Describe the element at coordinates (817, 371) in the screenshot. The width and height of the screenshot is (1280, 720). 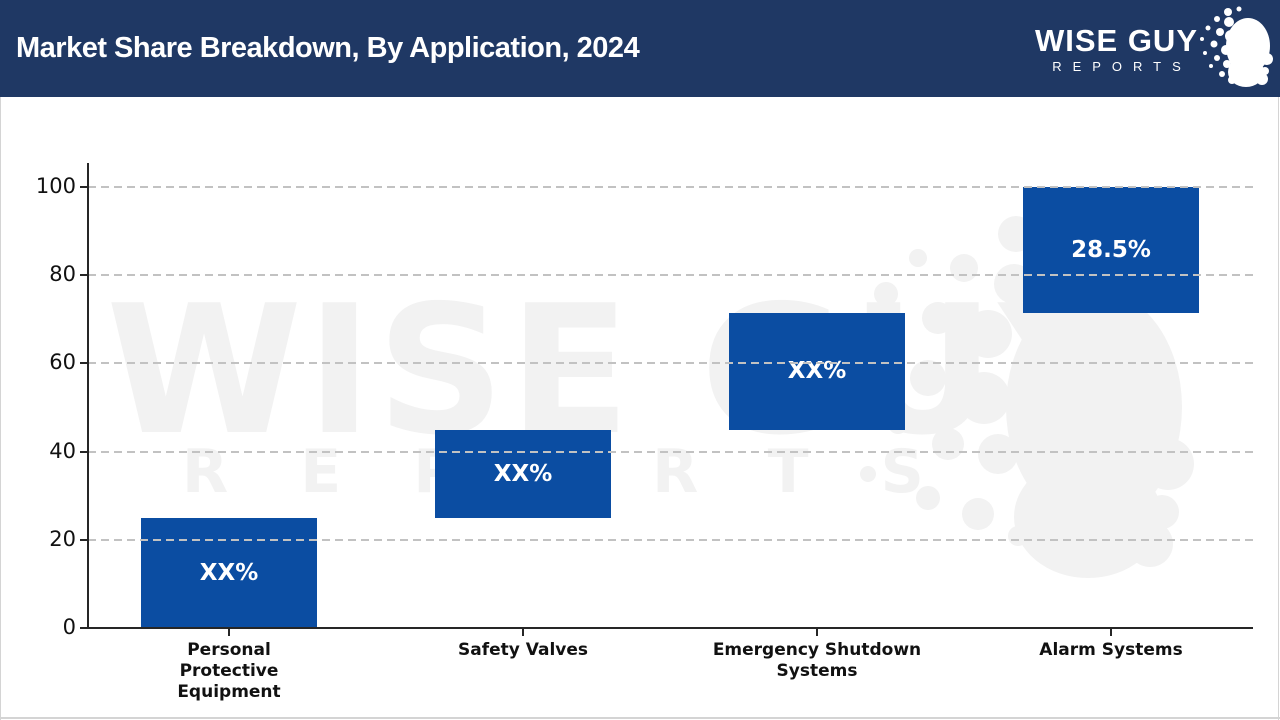
I see `bar-3: XX%` at that location.